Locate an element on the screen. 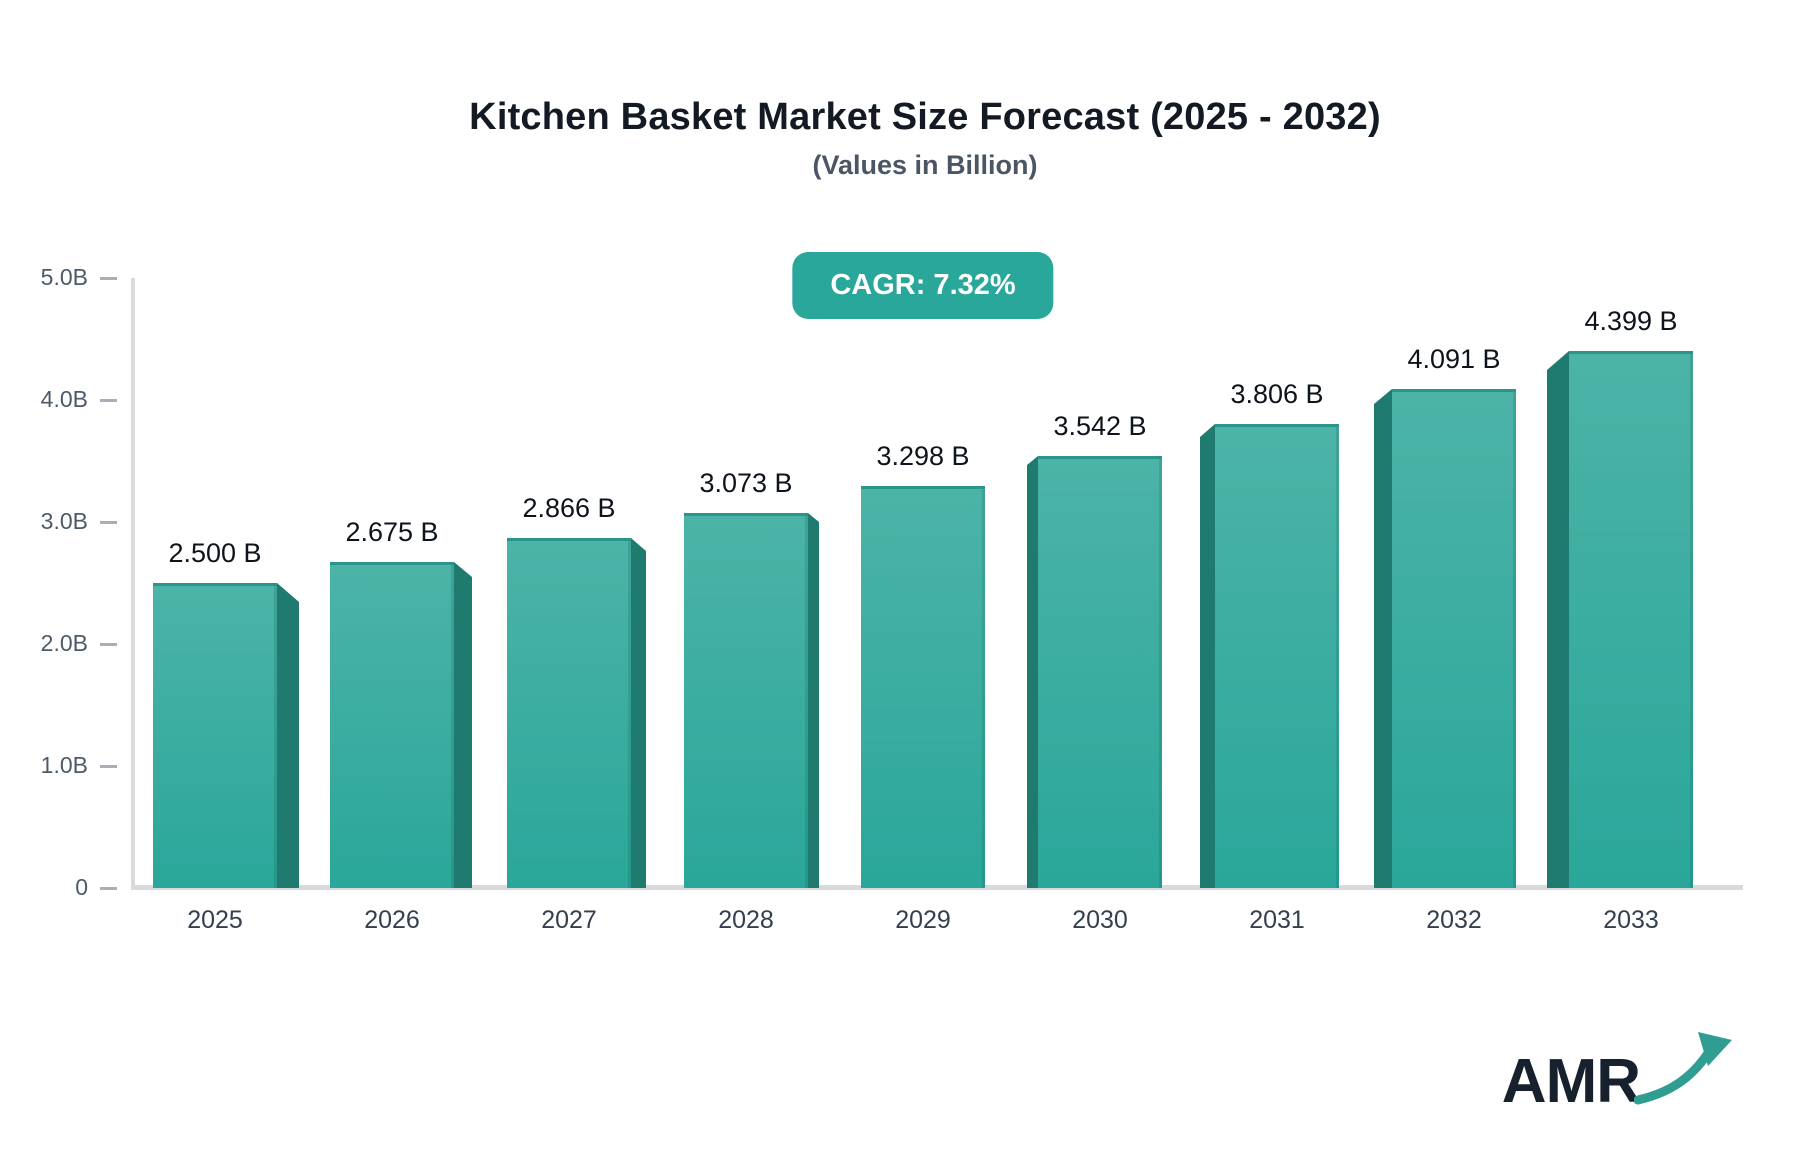  y-axis-tick-label: 1.0B is located at coordinates (64, 765).